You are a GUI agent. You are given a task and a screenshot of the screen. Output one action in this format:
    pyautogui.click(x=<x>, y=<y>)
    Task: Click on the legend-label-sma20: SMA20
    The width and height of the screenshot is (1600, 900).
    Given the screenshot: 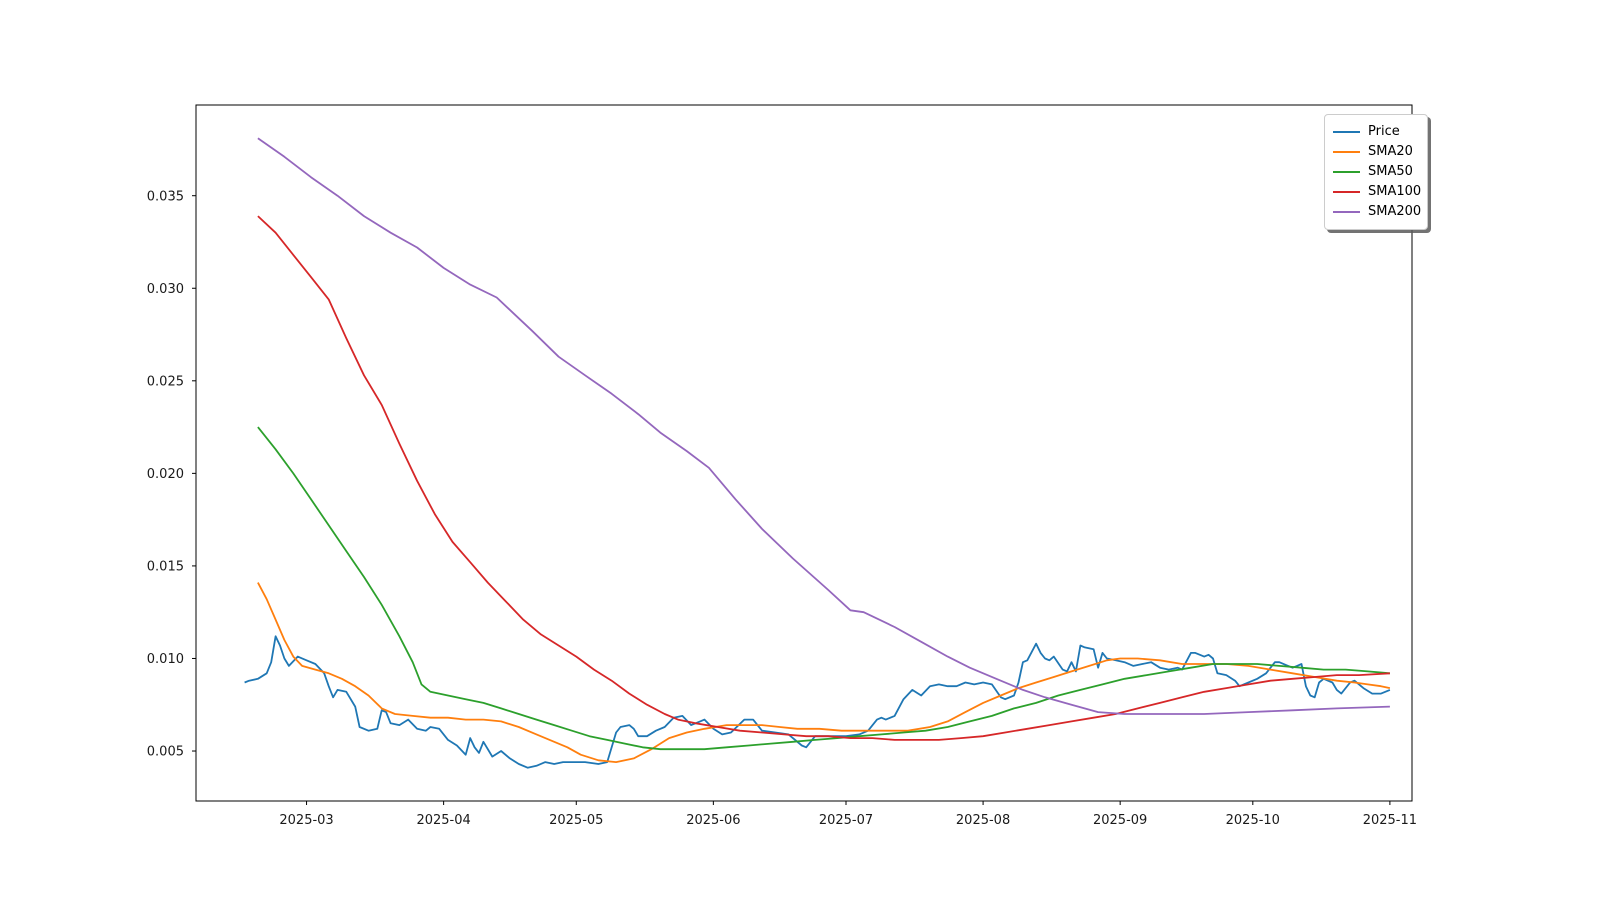 What is the action you would take?
    pyautogui.click(x=1390, y=151)
    